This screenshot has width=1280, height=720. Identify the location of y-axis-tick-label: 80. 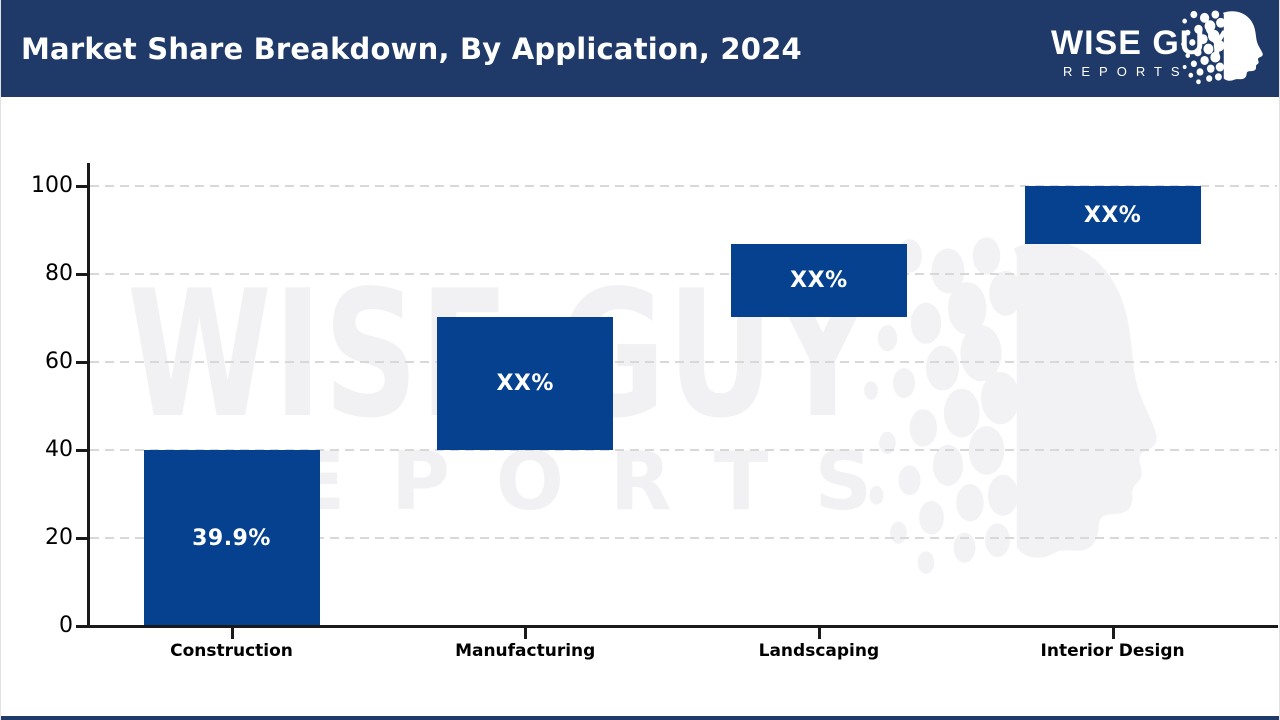
(59, 273).